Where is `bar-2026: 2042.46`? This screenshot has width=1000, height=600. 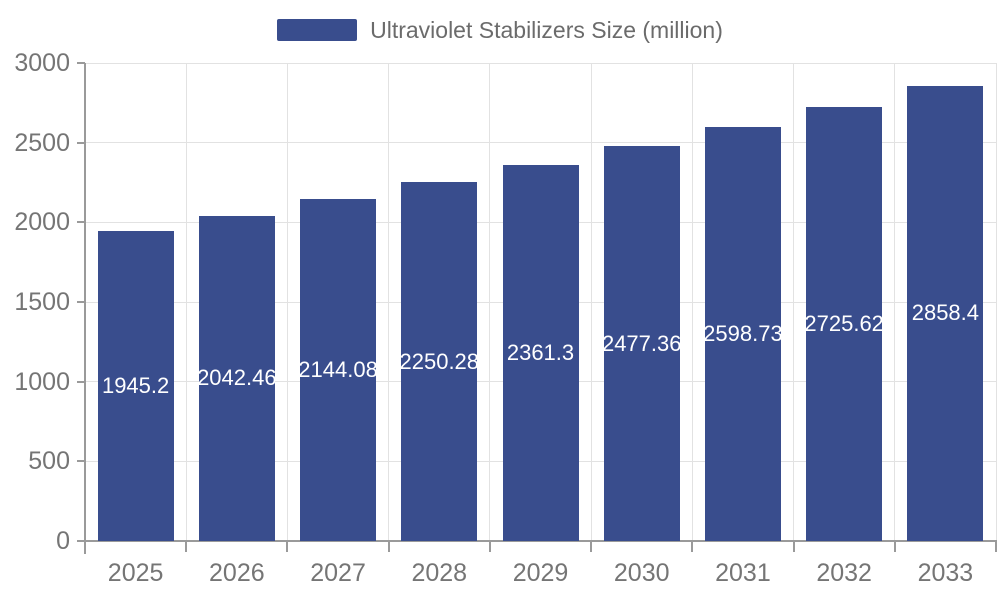
bar-2026: 2042.46 is located at coordinates (236, 378).